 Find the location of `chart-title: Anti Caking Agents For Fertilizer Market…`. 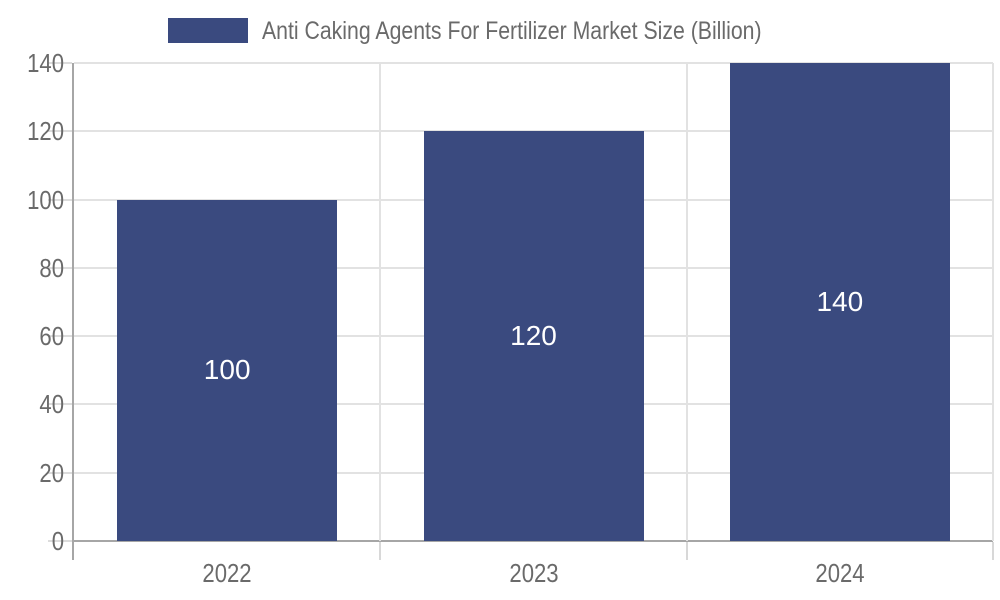

chart-title: Anti Caking Agents For Fertilizer Market… is located at coordinates (512, 31).